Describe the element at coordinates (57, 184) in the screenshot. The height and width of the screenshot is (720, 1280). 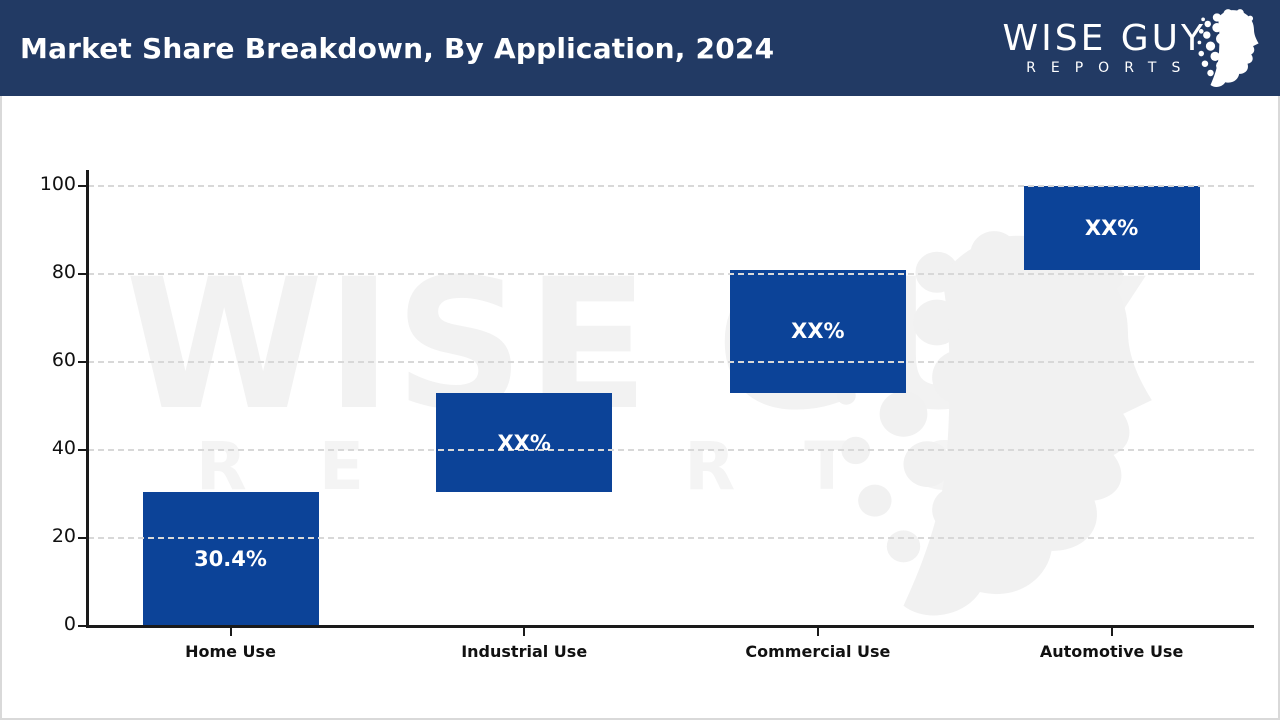
I see `y-tick-label-100: 100` at that location.